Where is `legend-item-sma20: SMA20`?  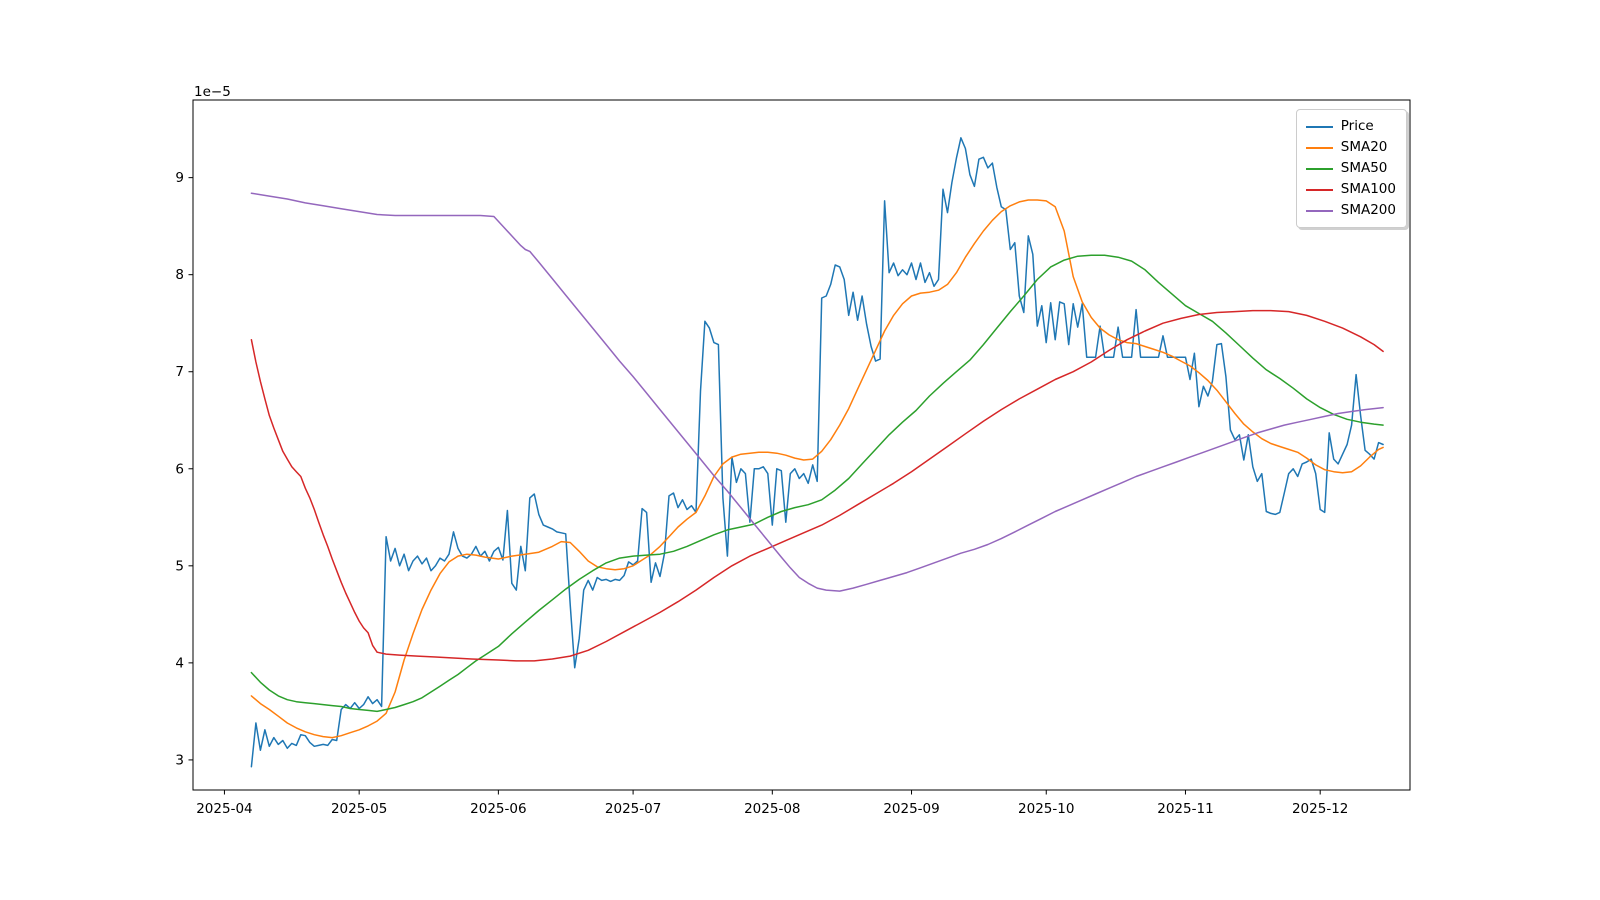 legend-item-sma20: SMA20 is located at coordinates (1350, 147).